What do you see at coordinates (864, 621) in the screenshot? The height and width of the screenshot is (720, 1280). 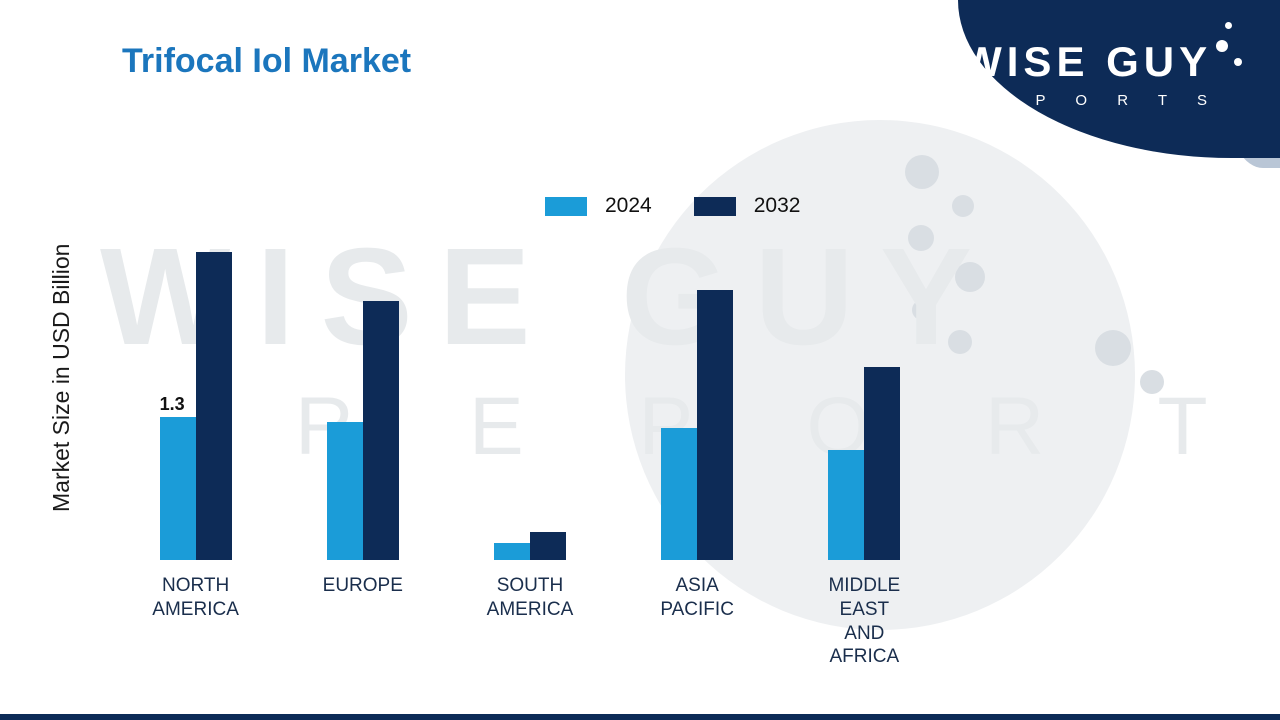 I see `category-label: MIDDLE EAST AND AFRICA` at bounding box center [864, 621].